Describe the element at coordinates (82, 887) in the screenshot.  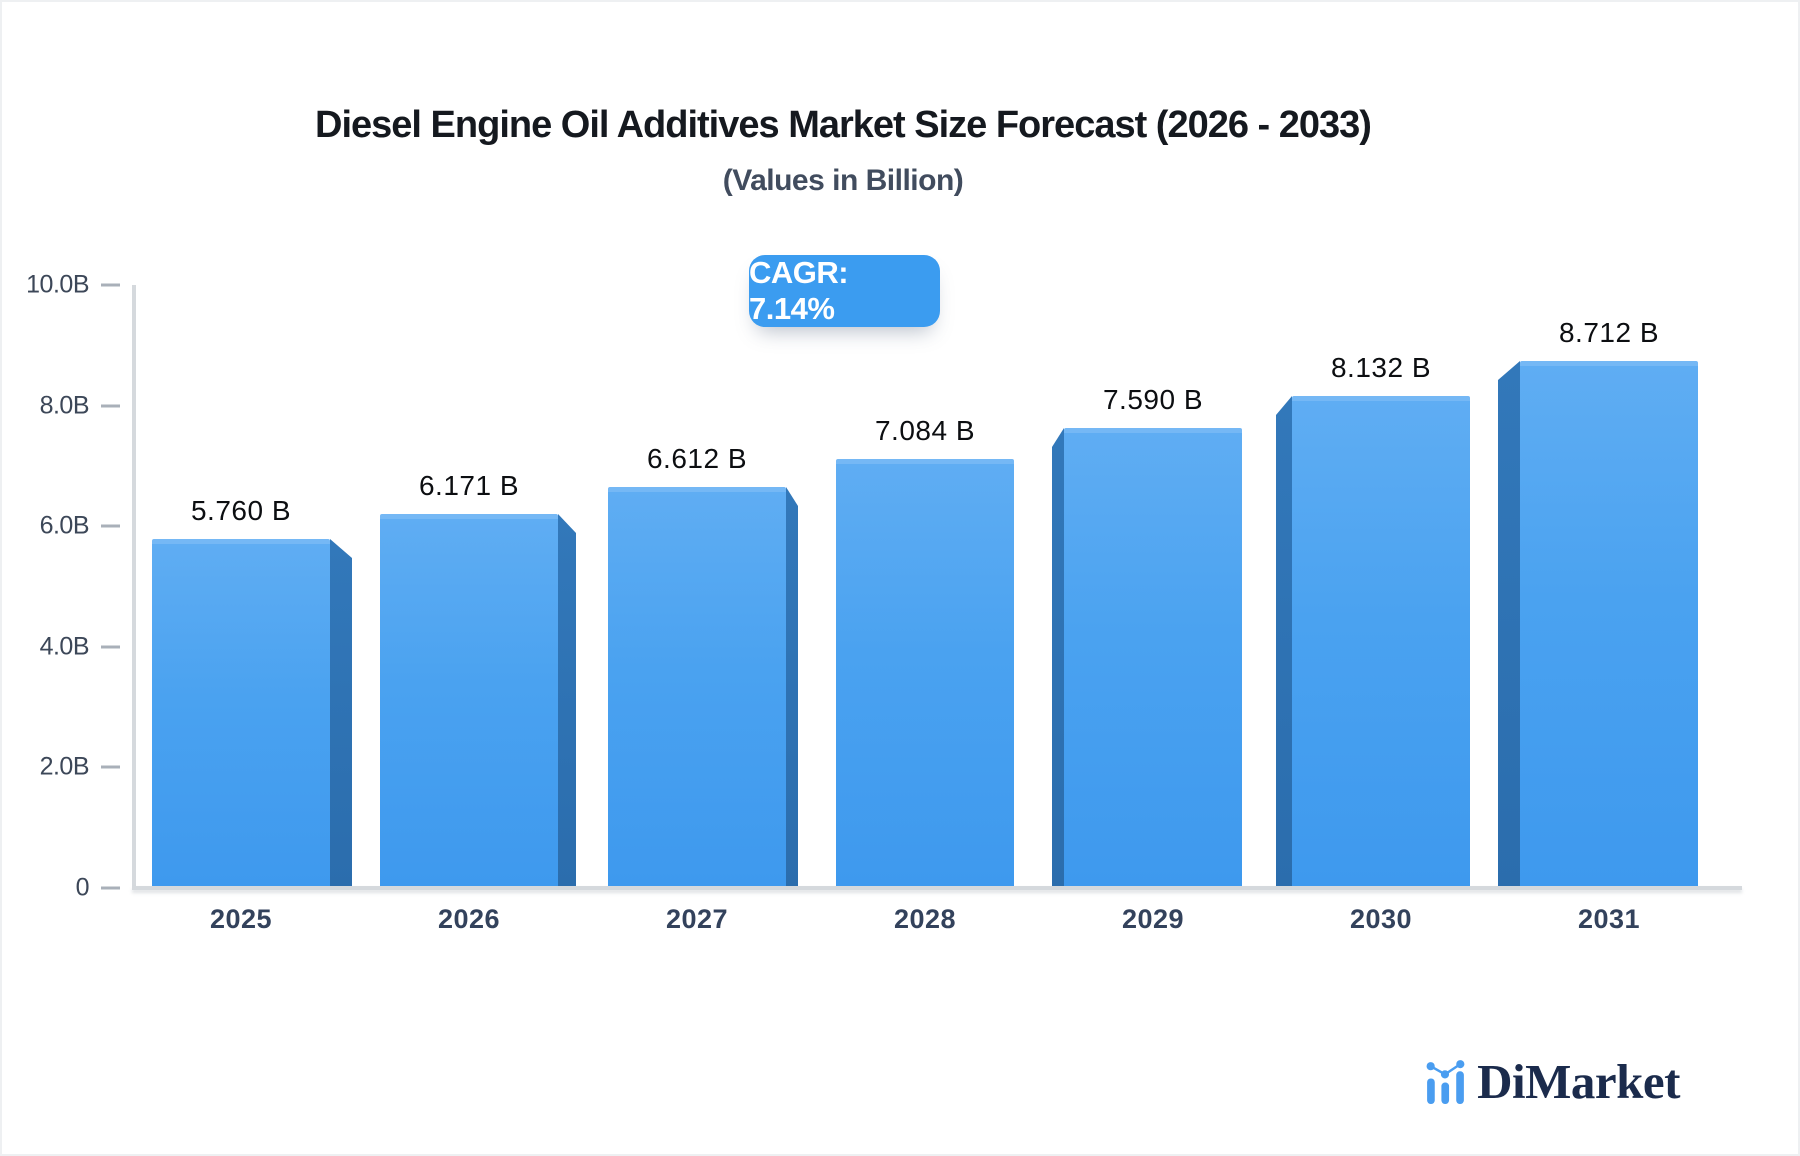
I see `y-tick-label: 0` at that location.